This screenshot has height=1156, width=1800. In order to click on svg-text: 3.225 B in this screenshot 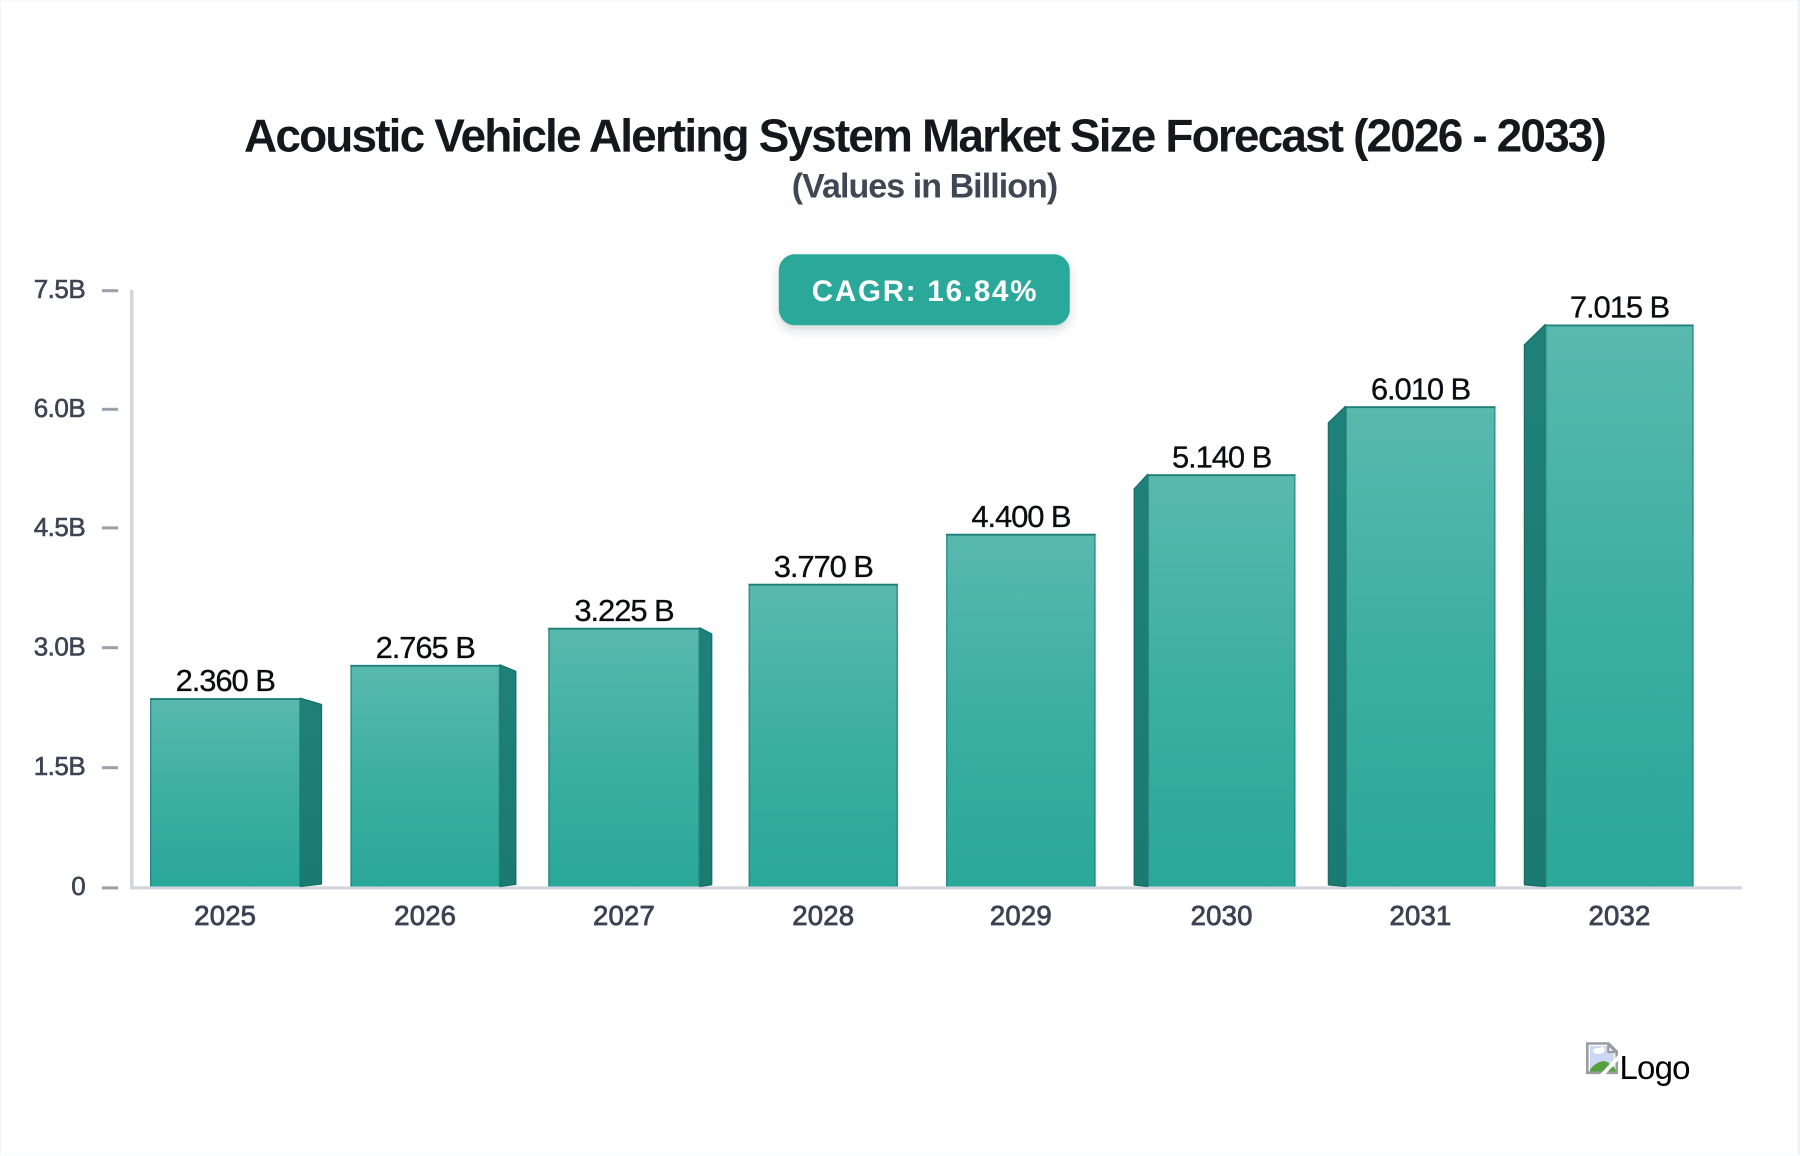, I will do `click(624, 610)`.